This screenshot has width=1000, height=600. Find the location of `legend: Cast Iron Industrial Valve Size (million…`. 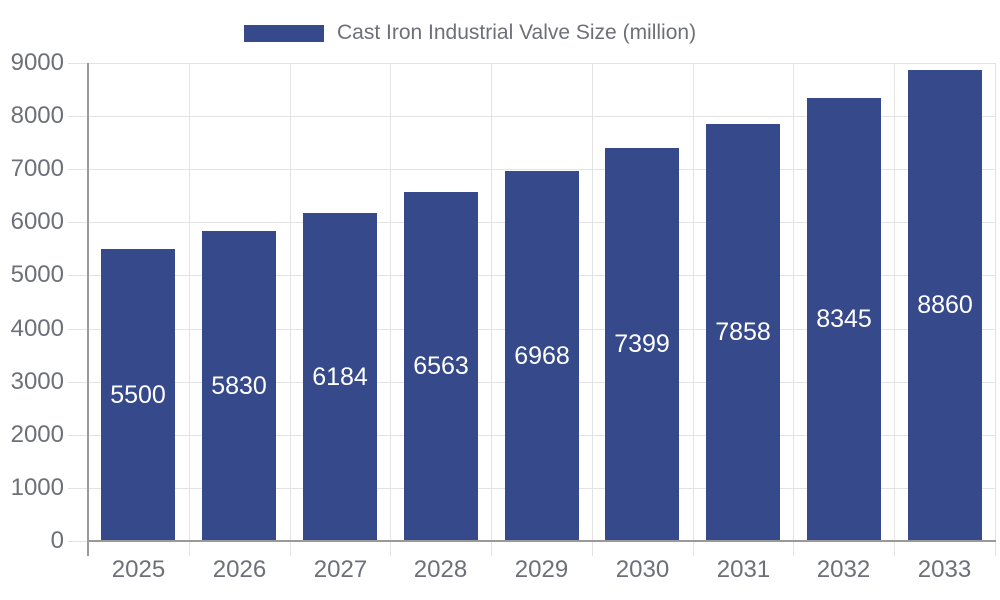

legend: Cast Iron Industrial Valve Size (million… is located at coordinates (500, 25).